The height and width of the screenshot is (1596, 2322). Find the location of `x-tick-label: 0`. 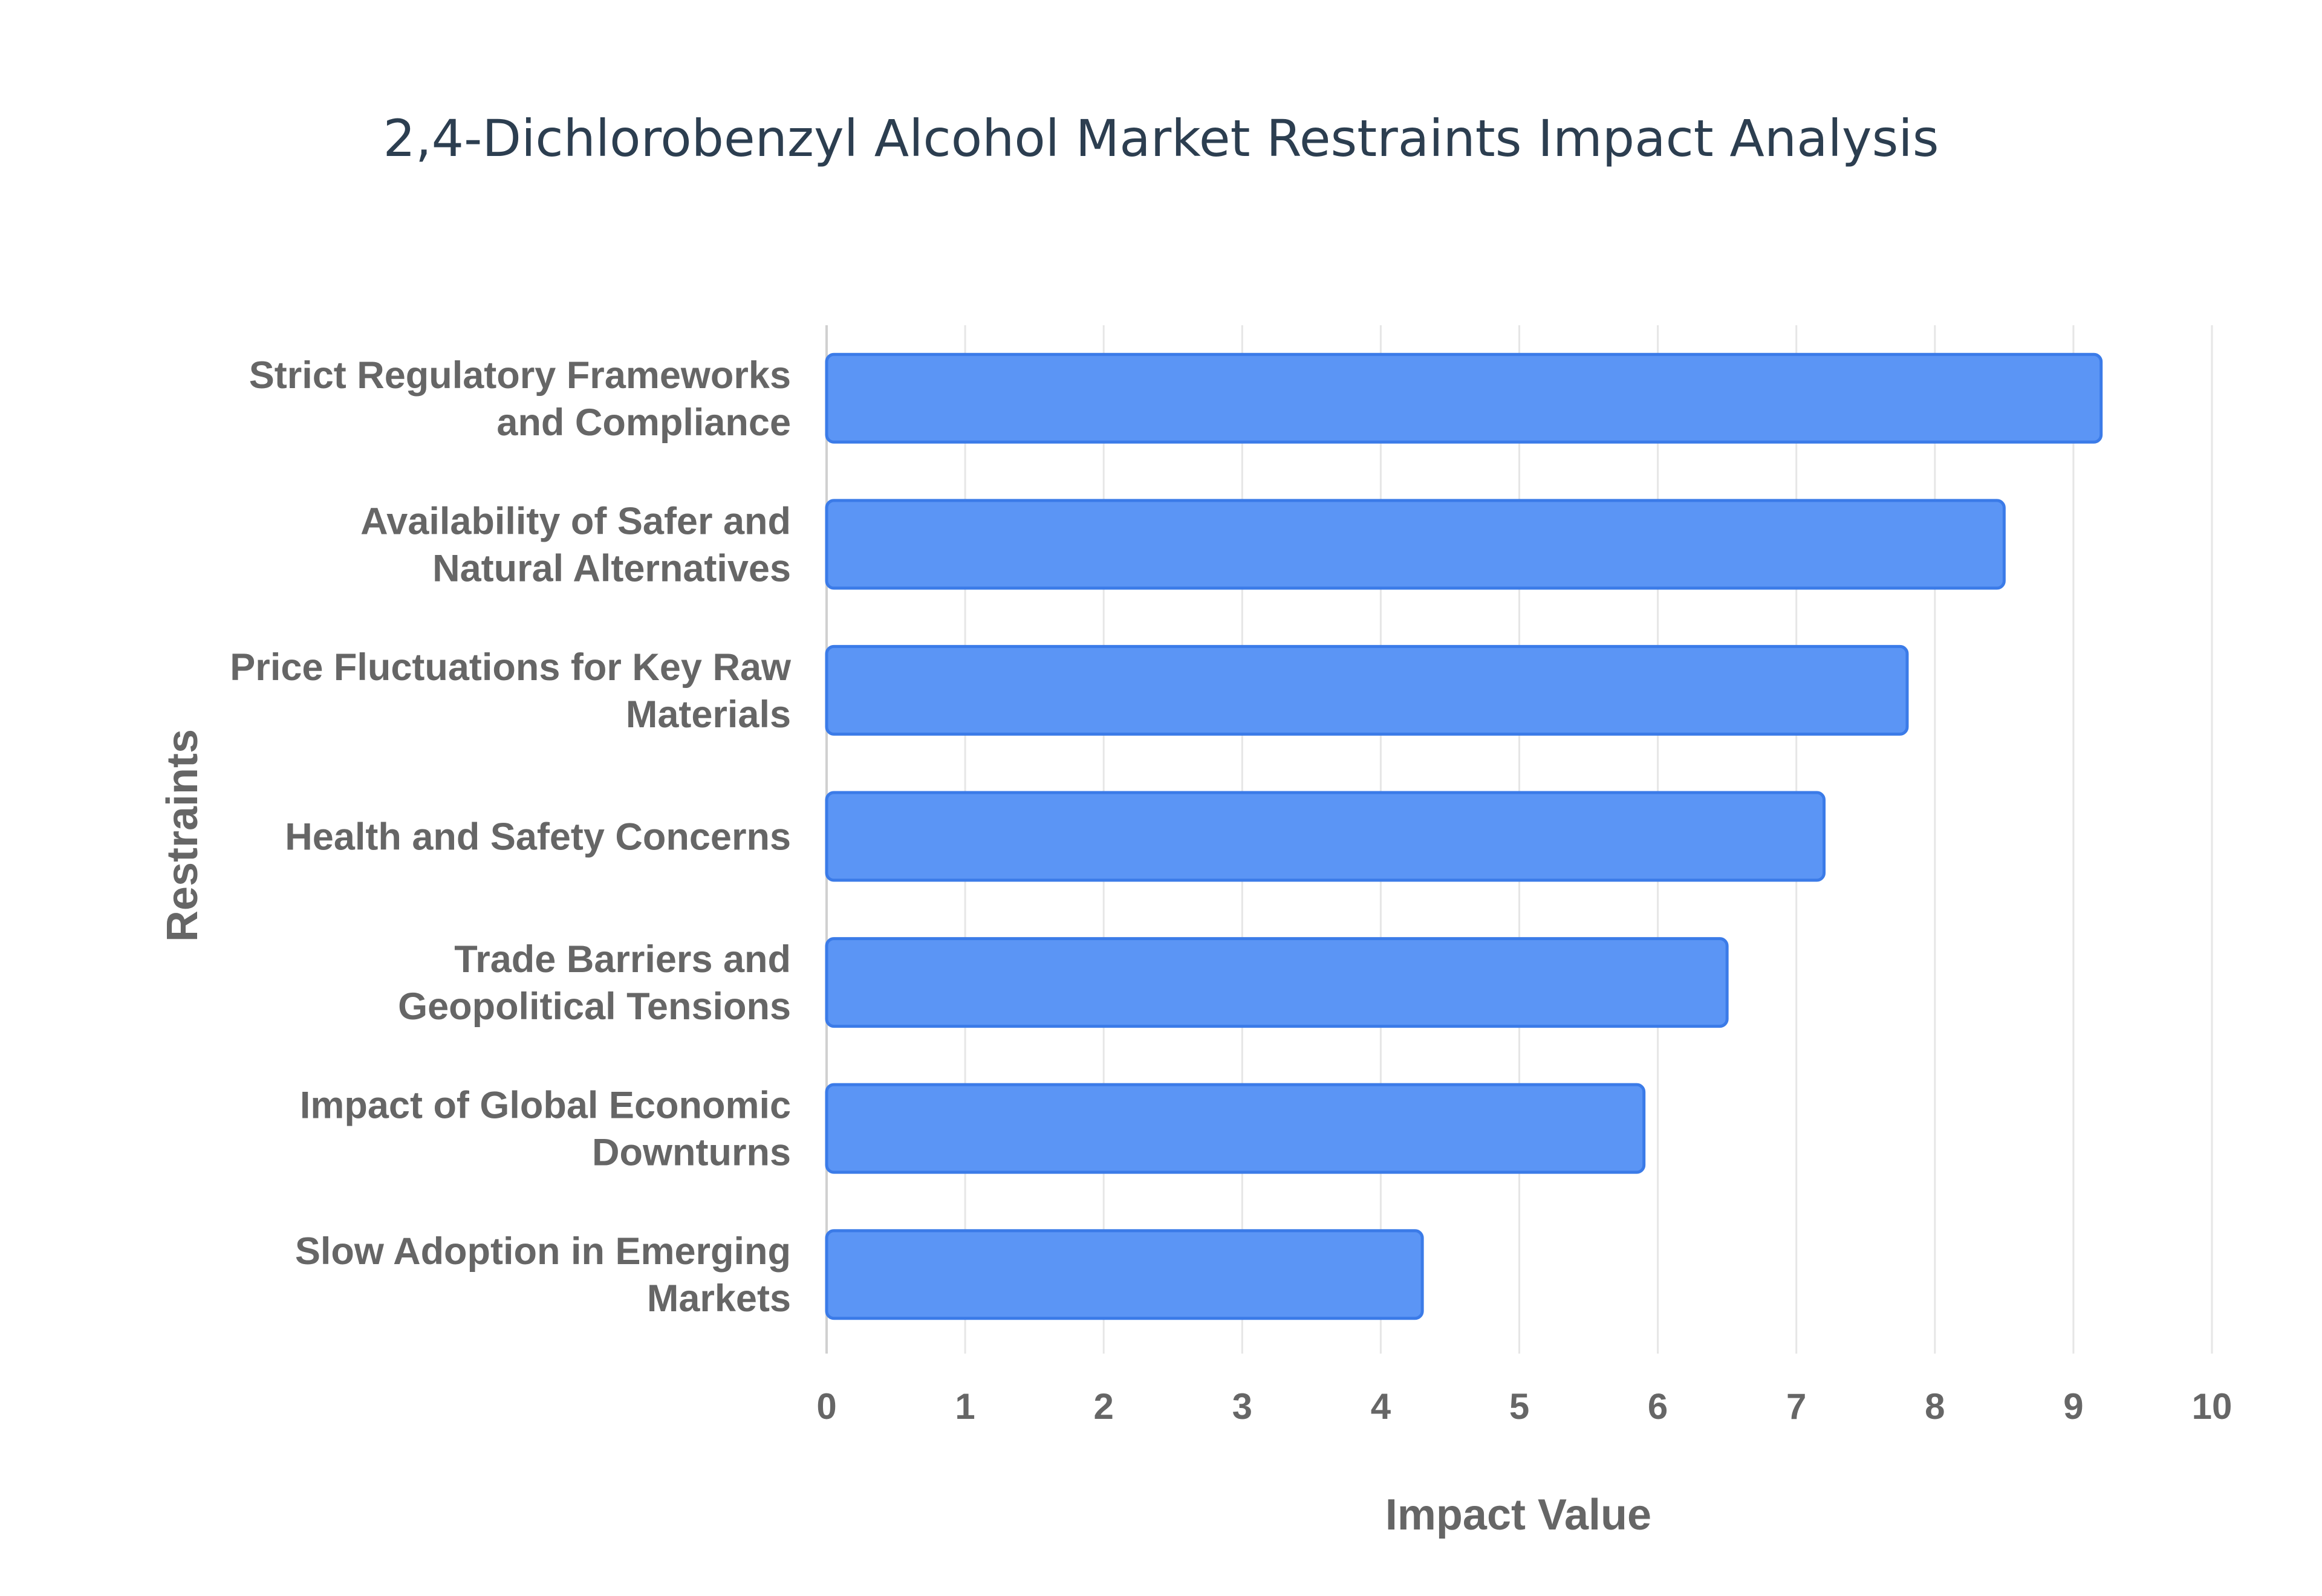

x-tick-label: 0 is located at coordinates (826, 1406).